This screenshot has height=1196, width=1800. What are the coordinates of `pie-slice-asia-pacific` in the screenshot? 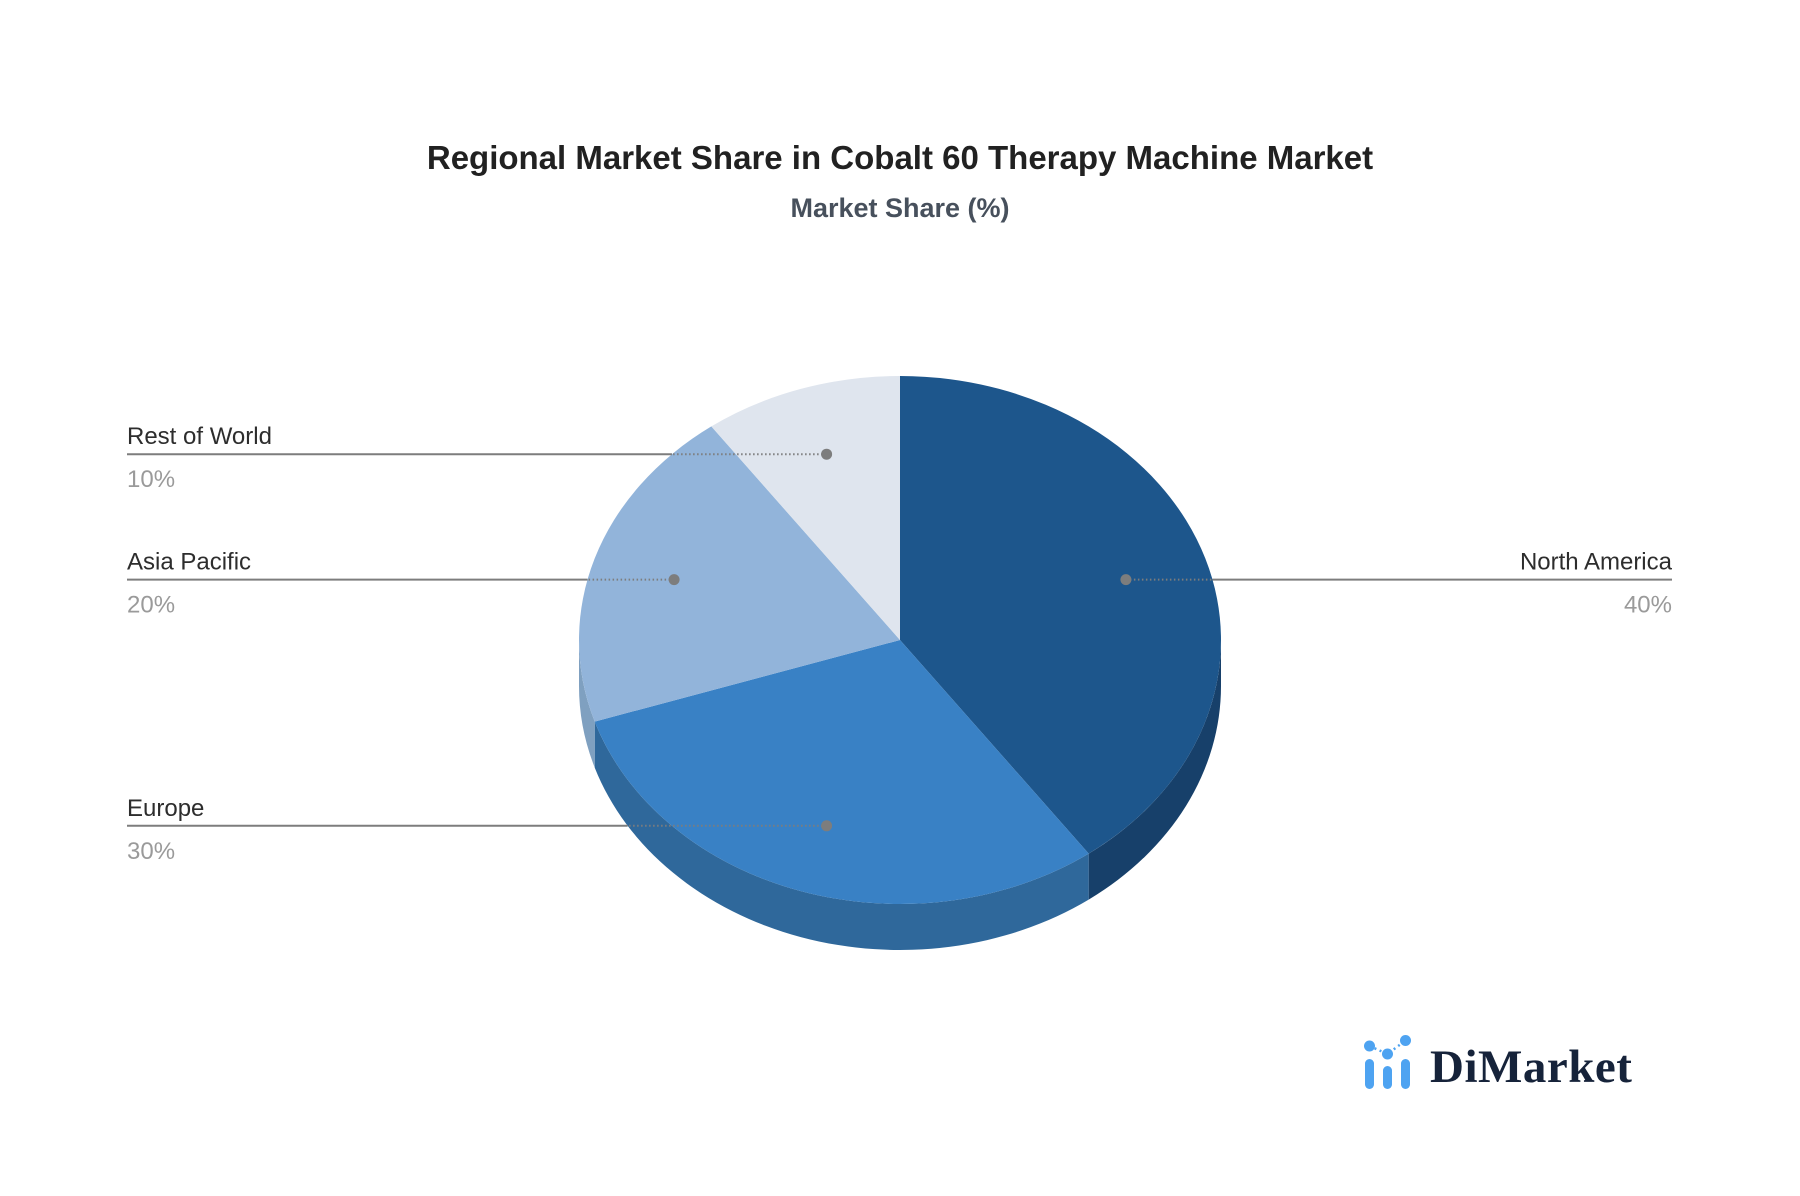 It's located at (739, 574).